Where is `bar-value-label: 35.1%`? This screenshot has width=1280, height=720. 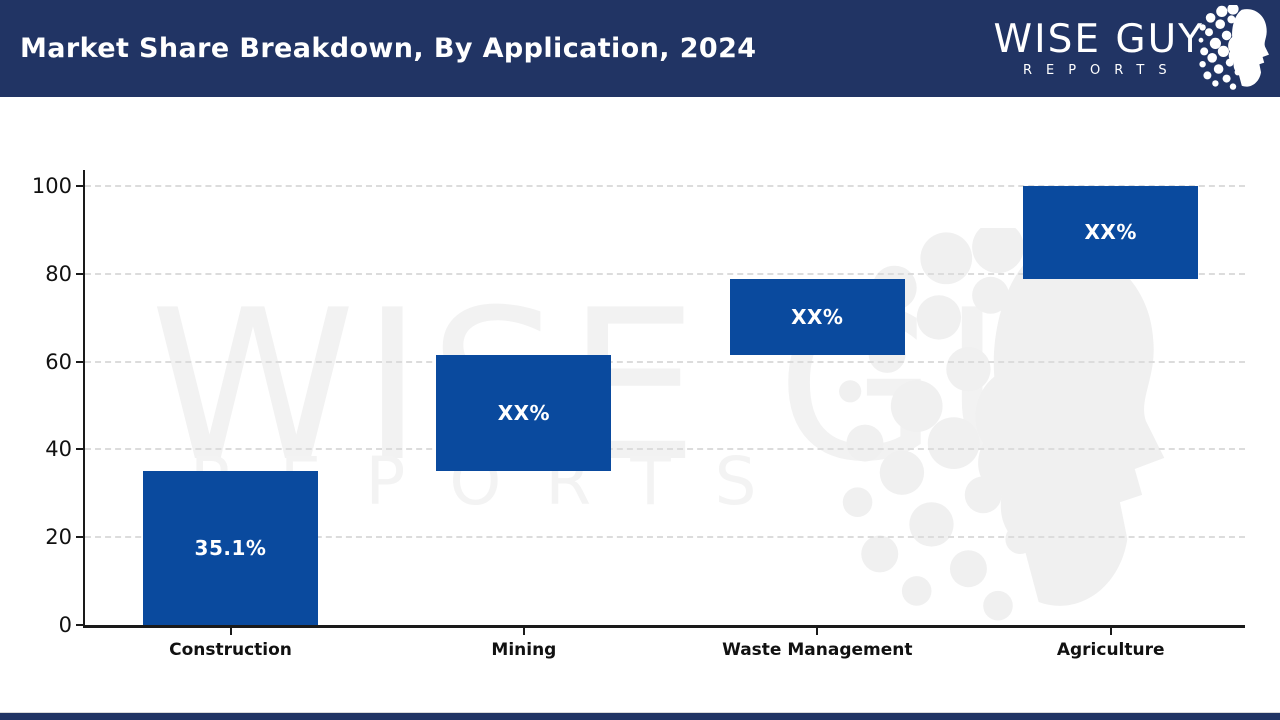 bar-value-label: 35.1% is located at coordinates (230, 547).